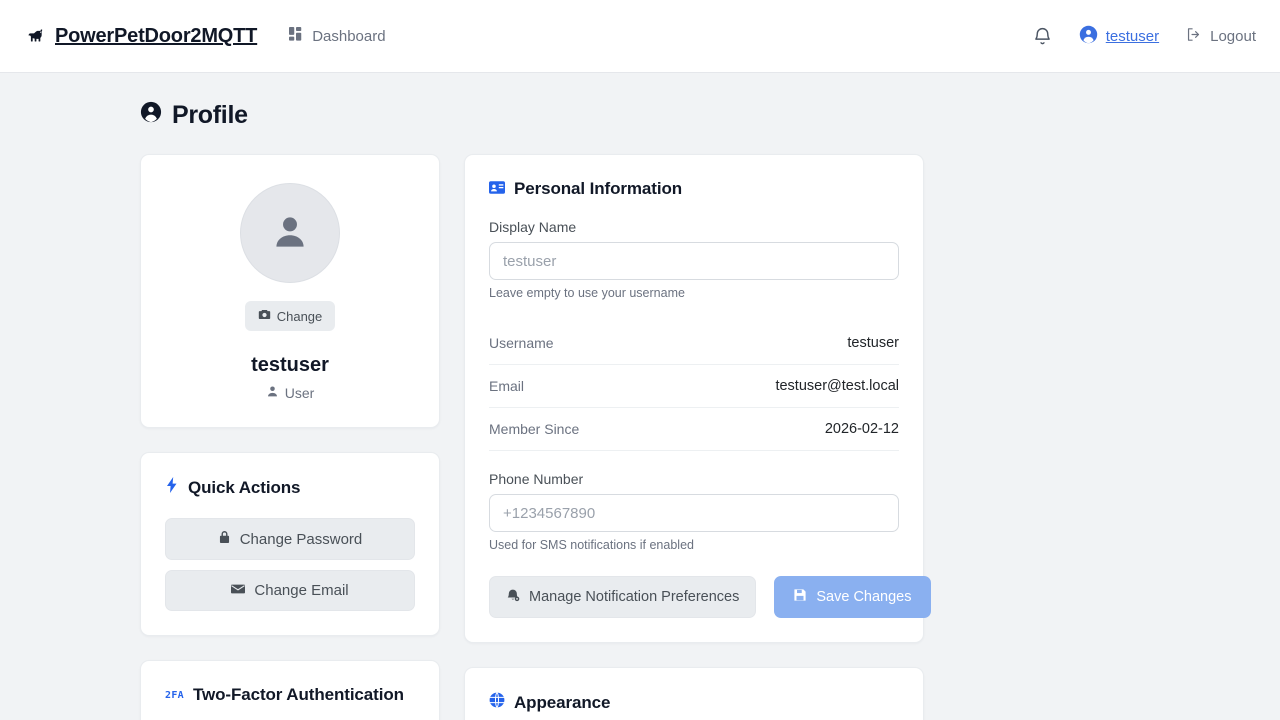 The height and width of the screenshot is (720, 1280). What do you see at coordinates (156, 35) in the screenshot?
I see `brand-title: PowerPetDoor2MQTT` at bounding box center [156, 35].